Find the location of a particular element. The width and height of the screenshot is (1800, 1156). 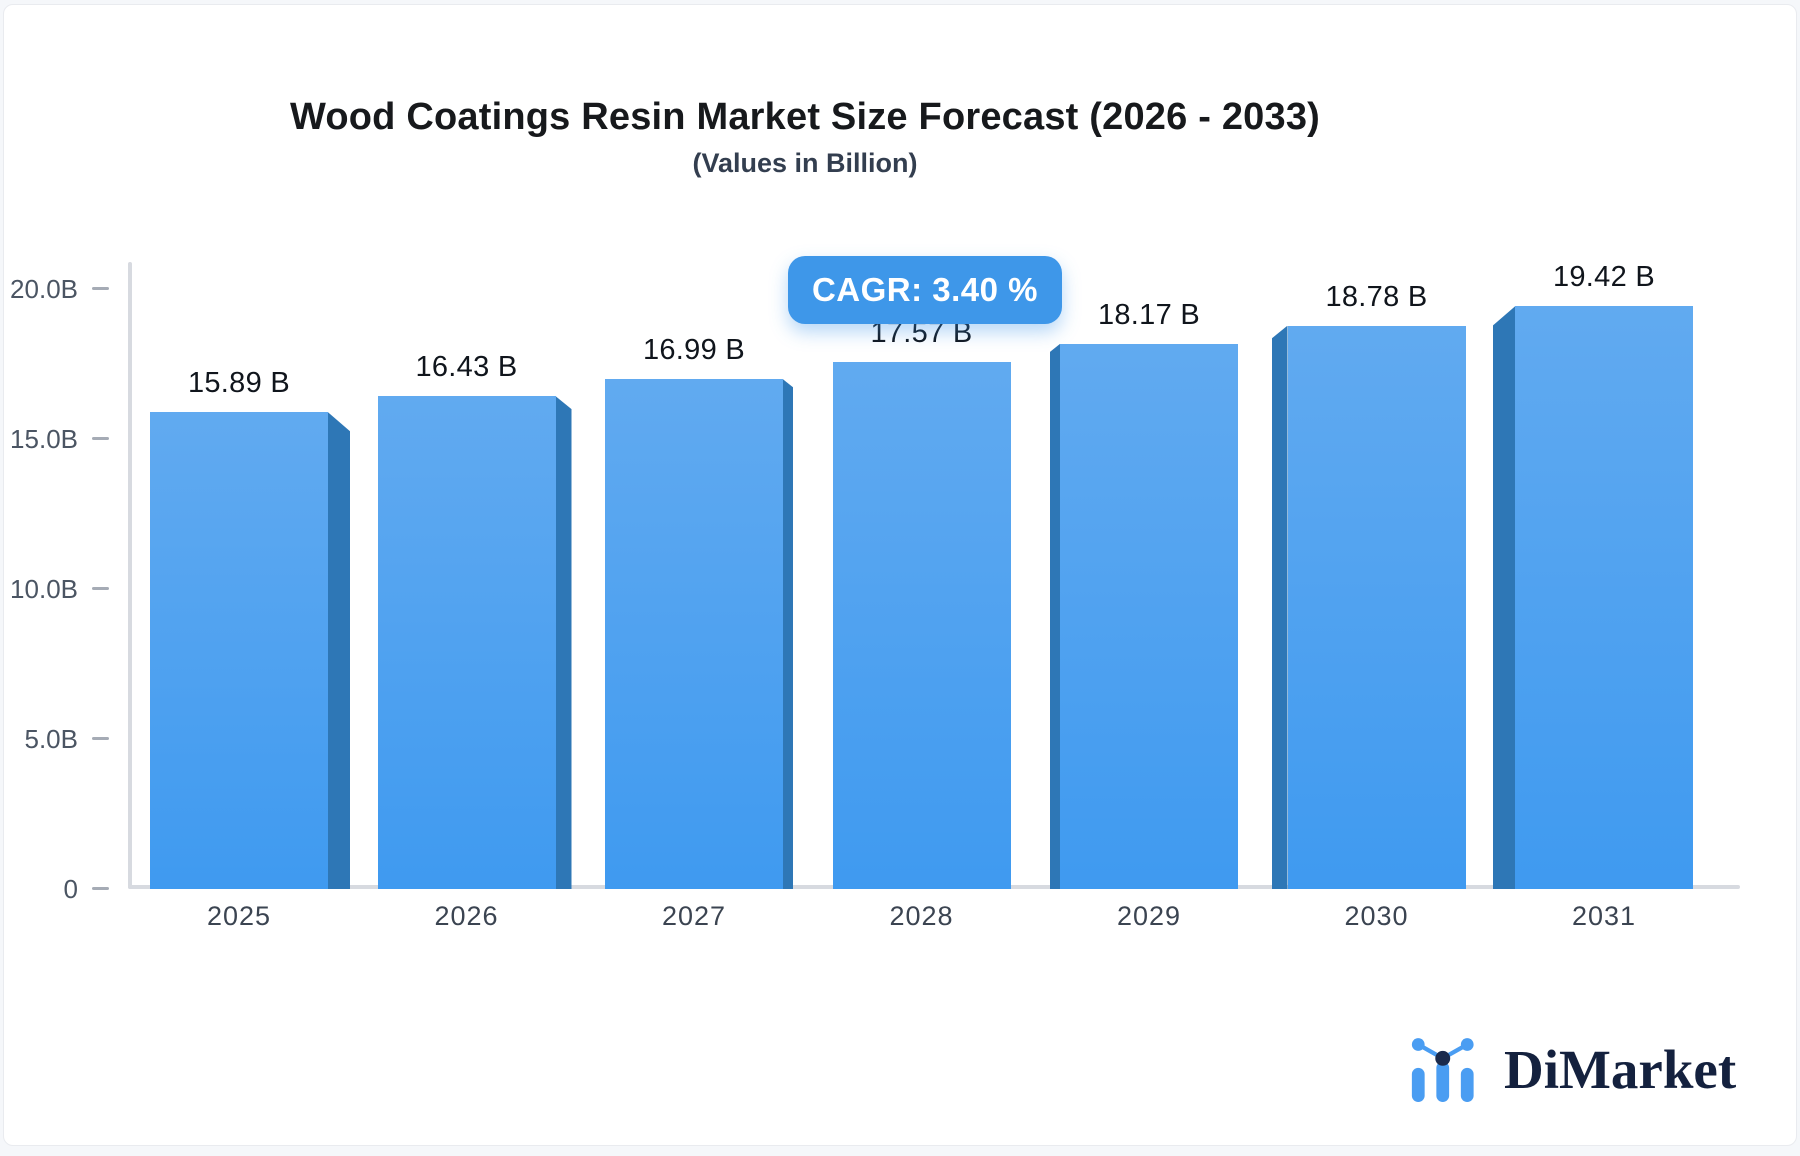

chart-subtitle: (Values in Billion) is located at coordinates (805, 163).